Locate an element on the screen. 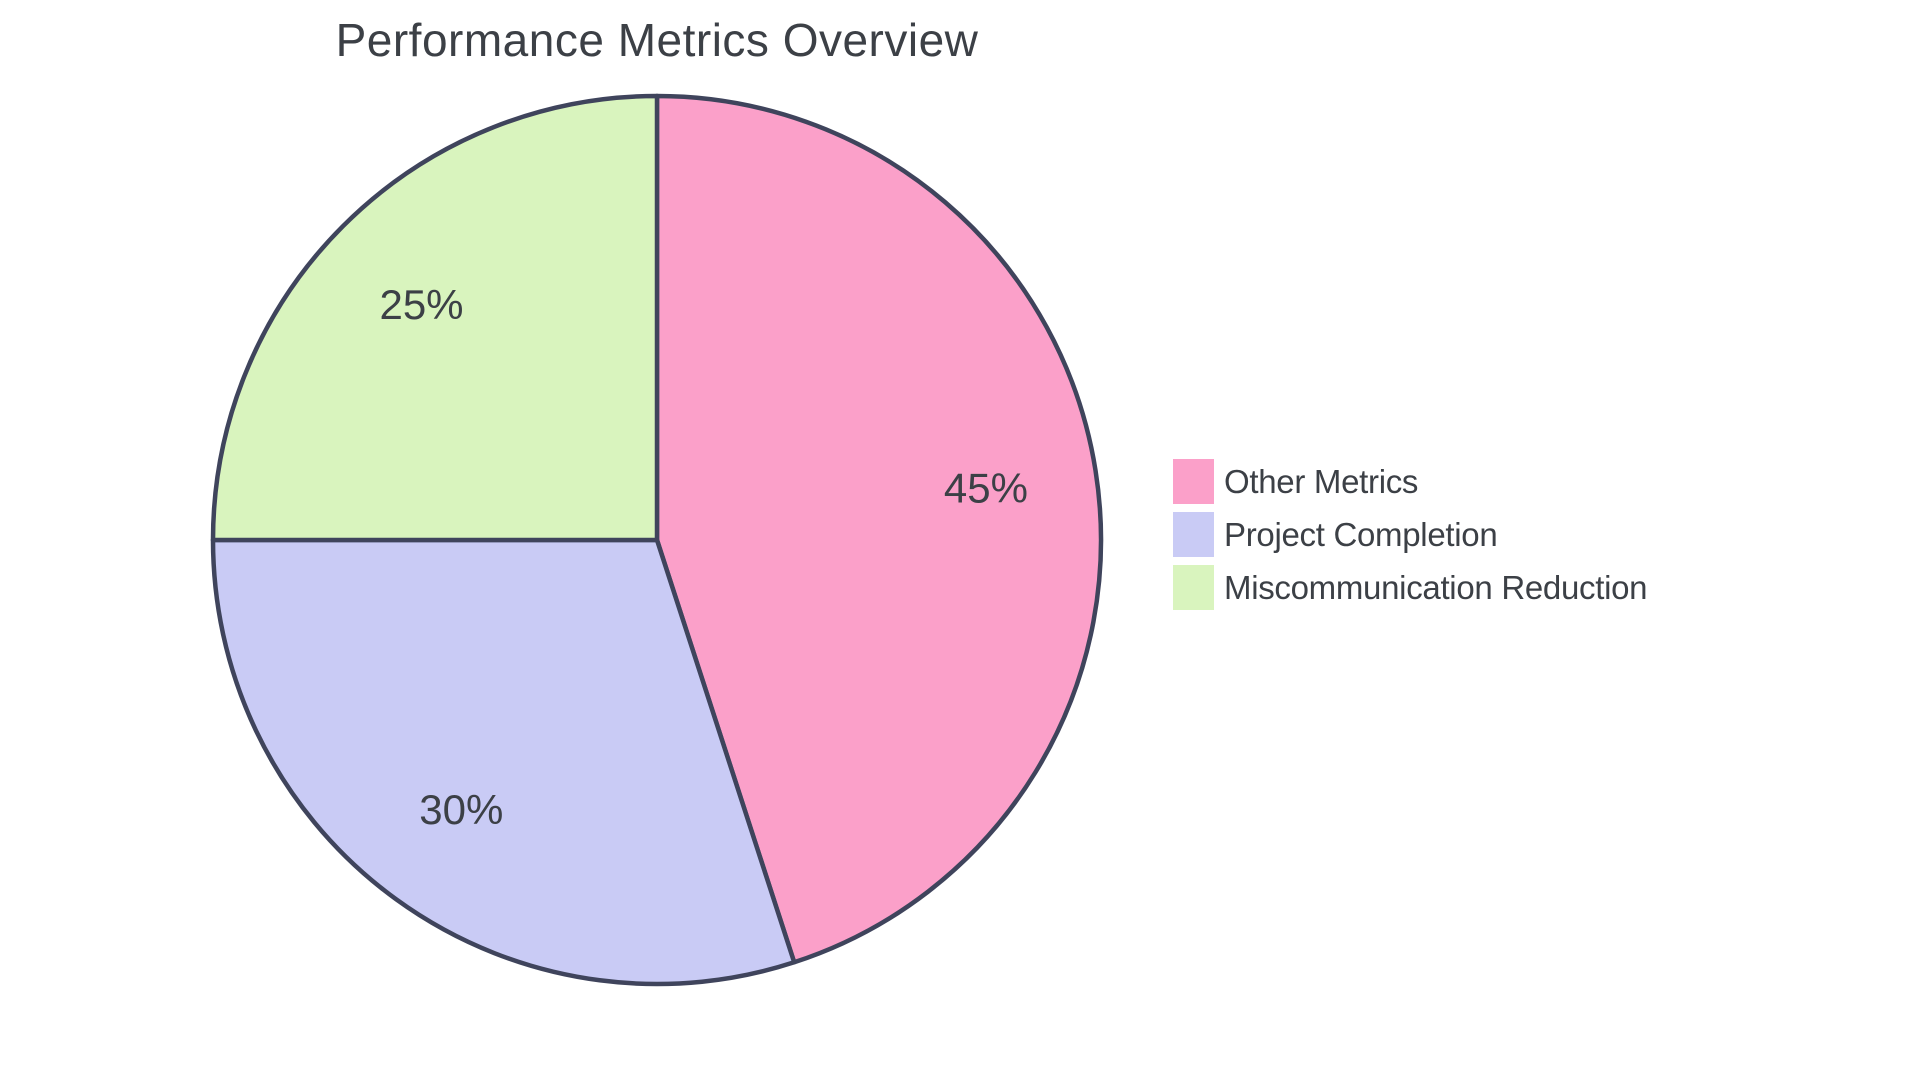 This screenshot has width=1920, height=1083. legend-label-miscommunication-reduction: Miscommunication Reduction is located at coordinates (1436, 587).